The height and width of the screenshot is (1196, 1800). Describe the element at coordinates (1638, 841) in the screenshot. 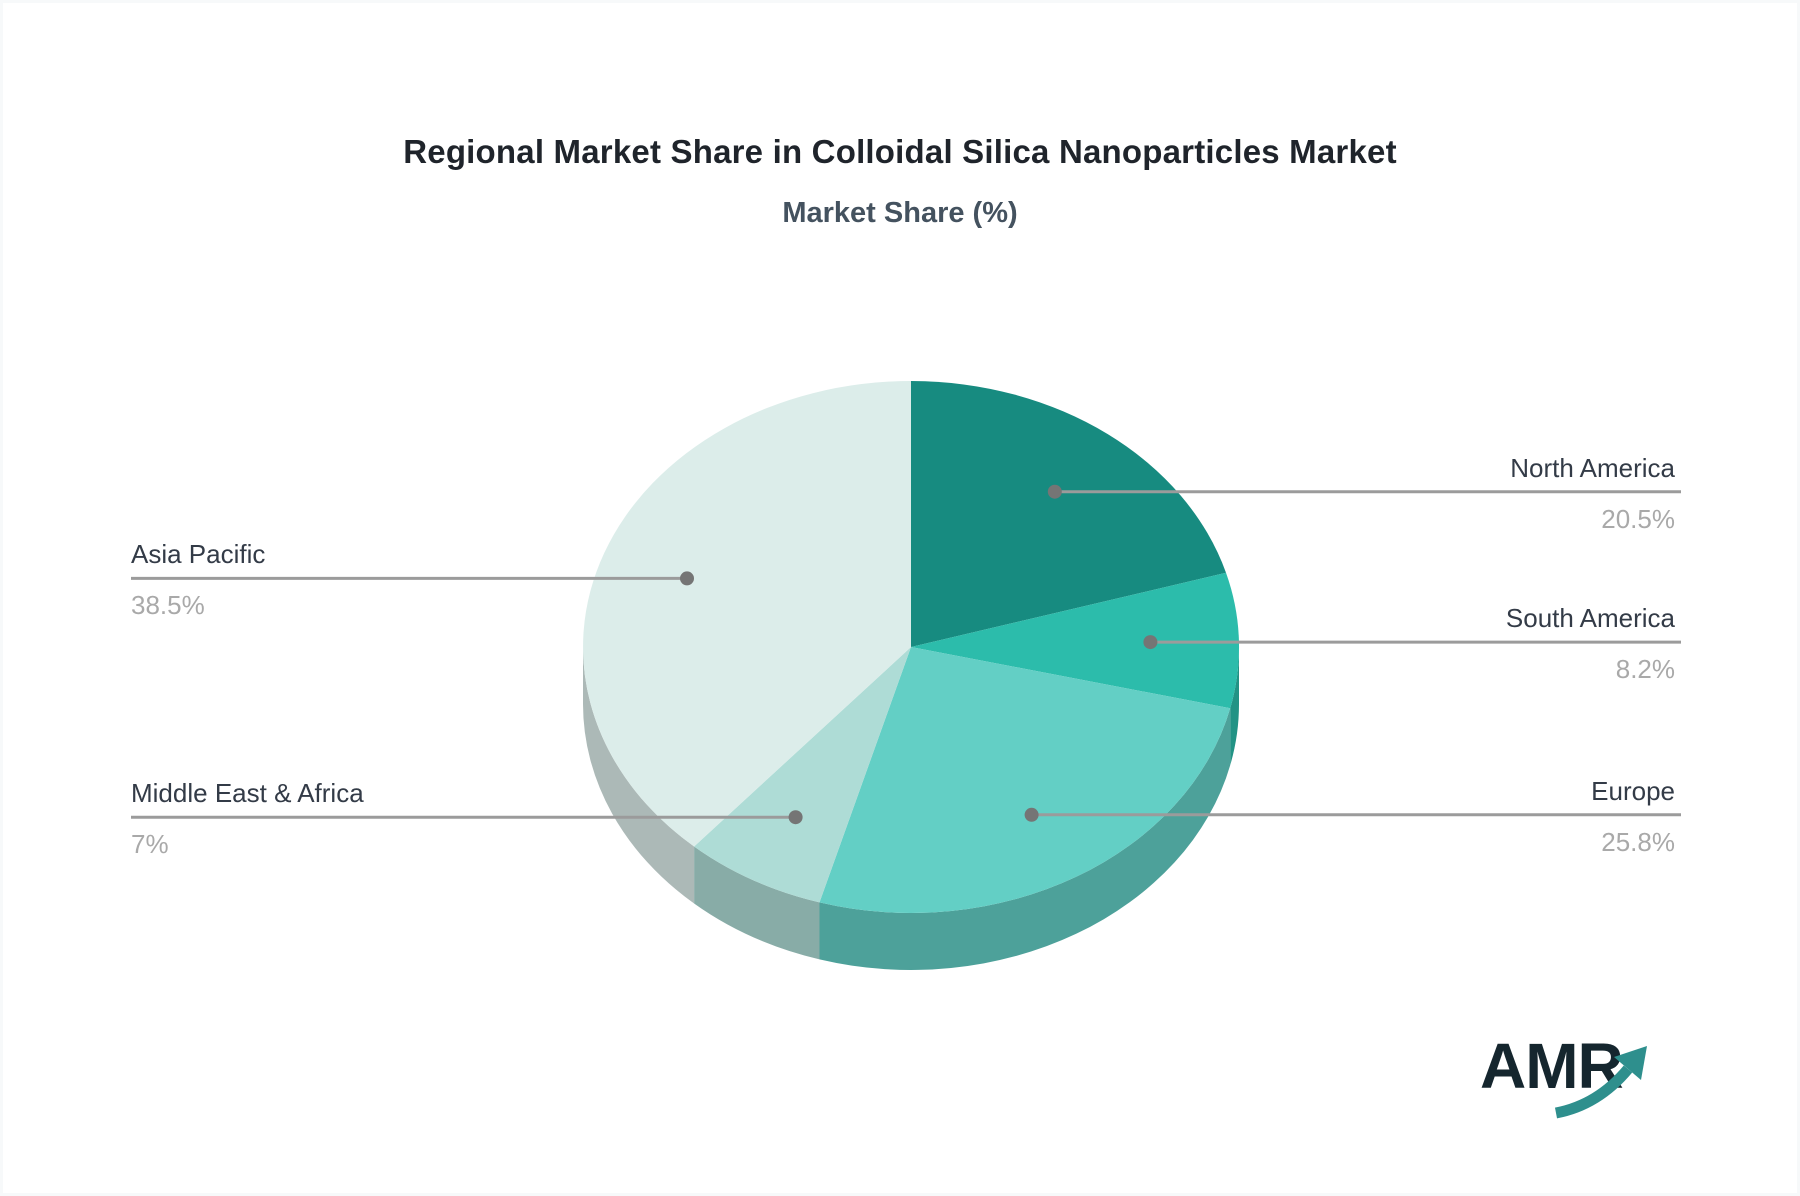

I see `slice-value: 25.8%` at that location.